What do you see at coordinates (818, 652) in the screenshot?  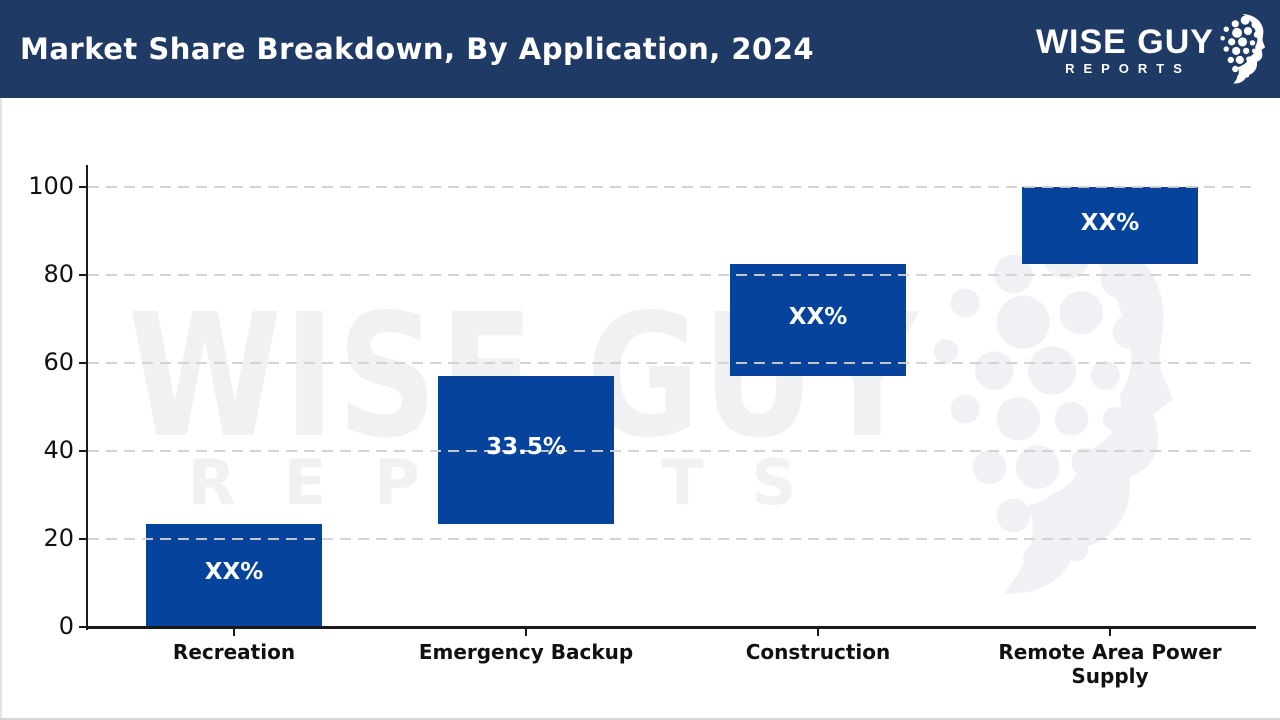 I see `x-tick-label-2: Construction` at bounding box center [818, 652].